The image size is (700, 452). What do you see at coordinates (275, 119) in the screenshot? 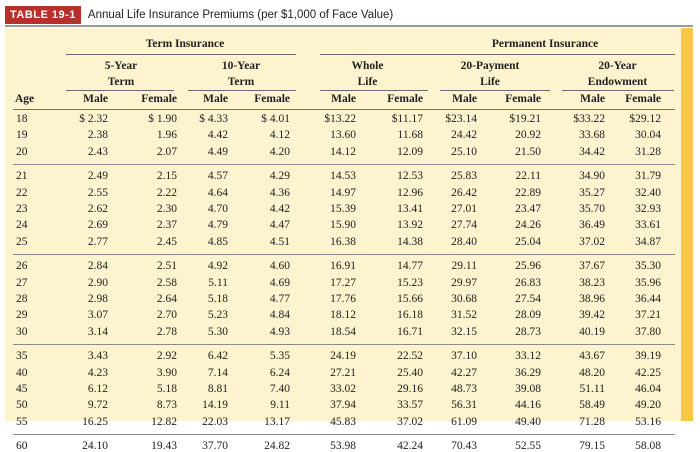
I see `premium-cell: $ 4.01` at bounding box center [275, 119].